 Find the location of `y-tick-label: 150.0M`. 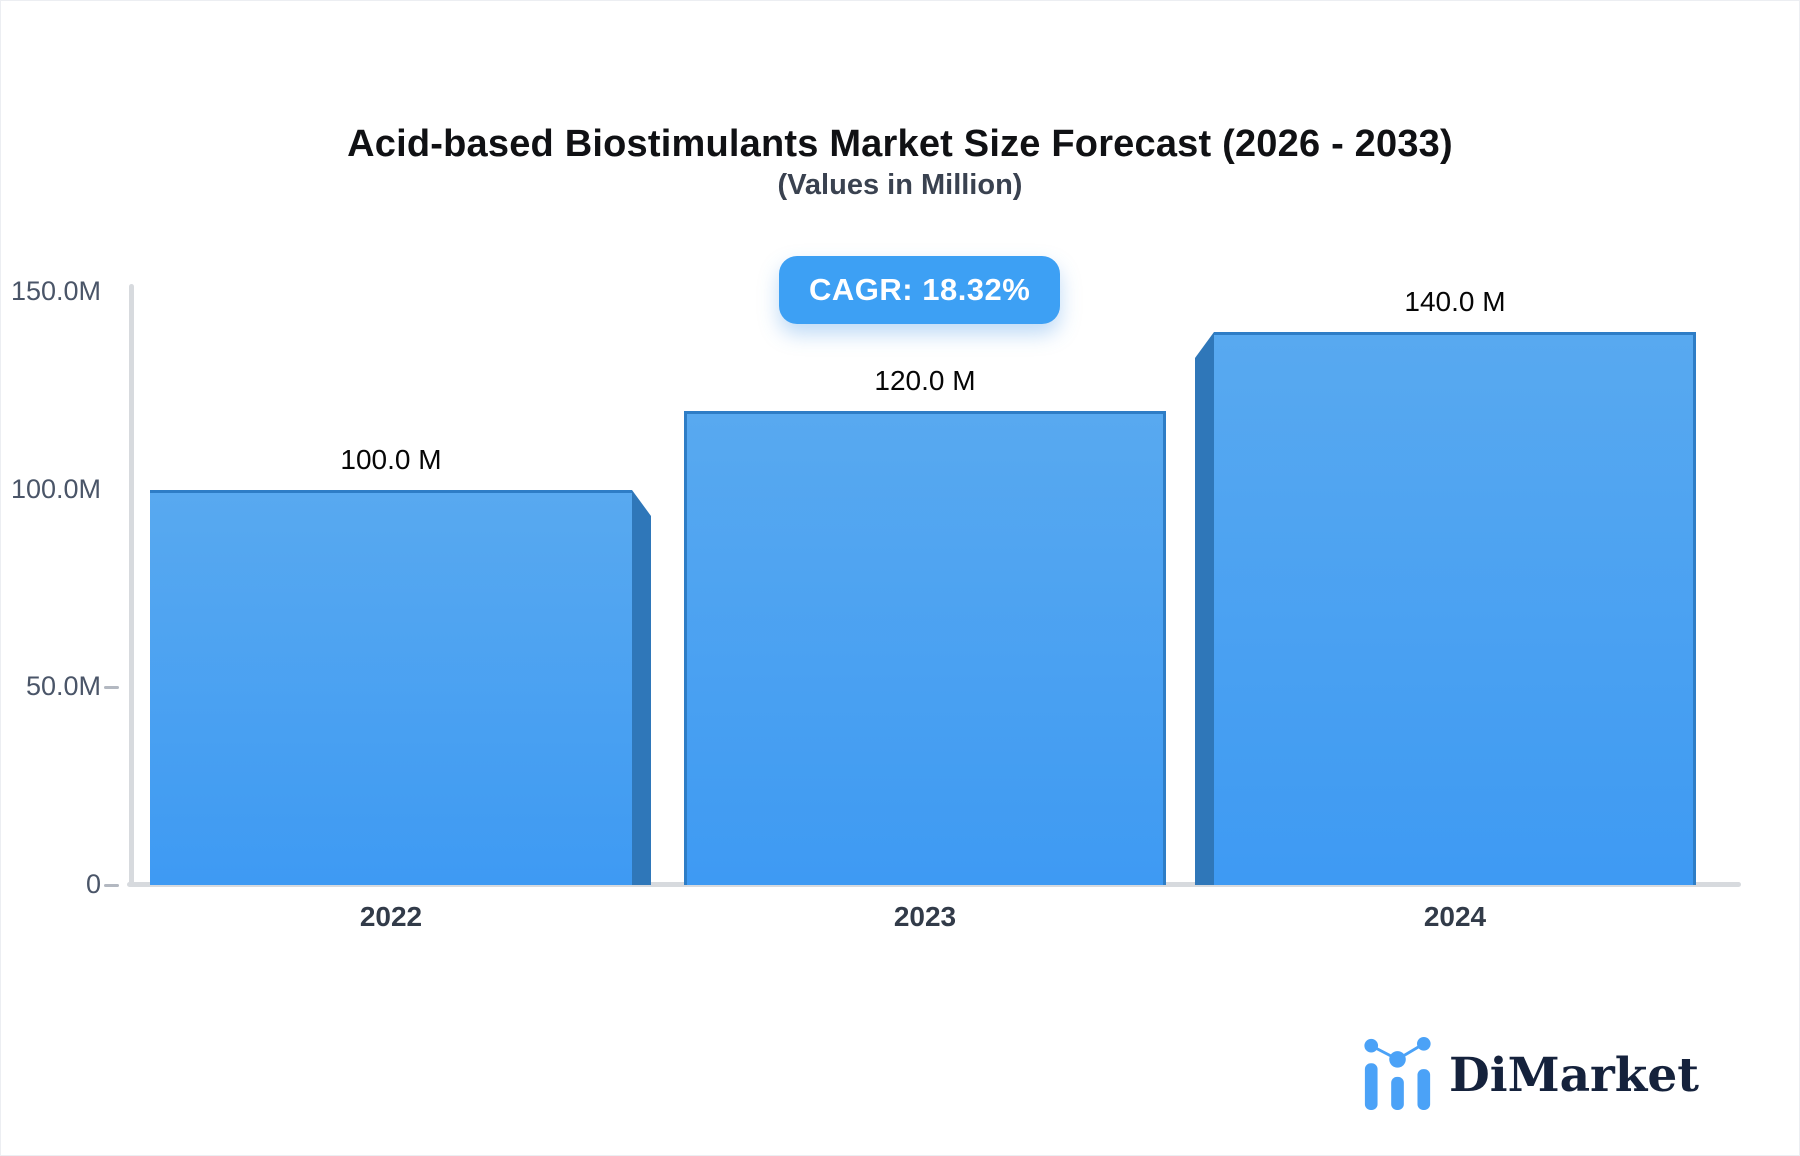

y-tick-label: 150.0M is located at coordinates (55, 291).